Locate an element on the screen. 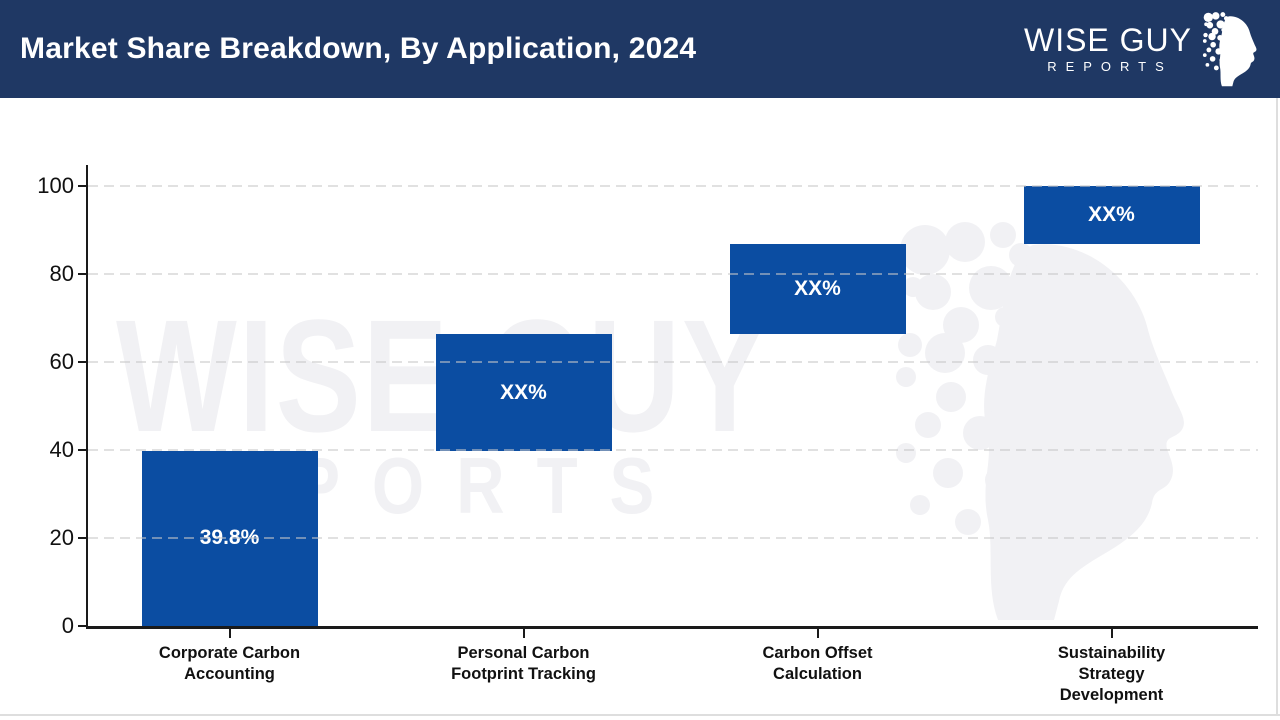  category-label-2: Personal Carbon Footprint Tracking is located at coordinates (523, 663).